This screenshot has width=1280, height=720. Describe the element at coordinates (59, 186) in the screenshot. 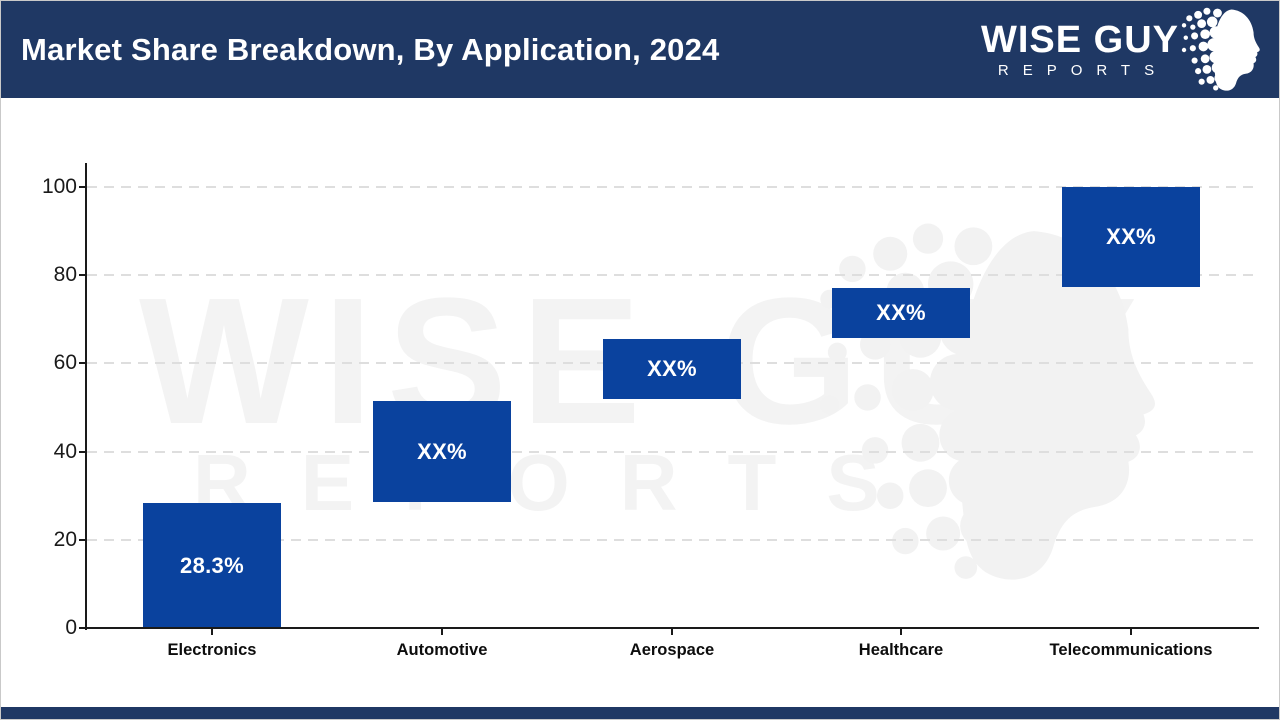

I see `y-tick-label-100: 100` at that location.